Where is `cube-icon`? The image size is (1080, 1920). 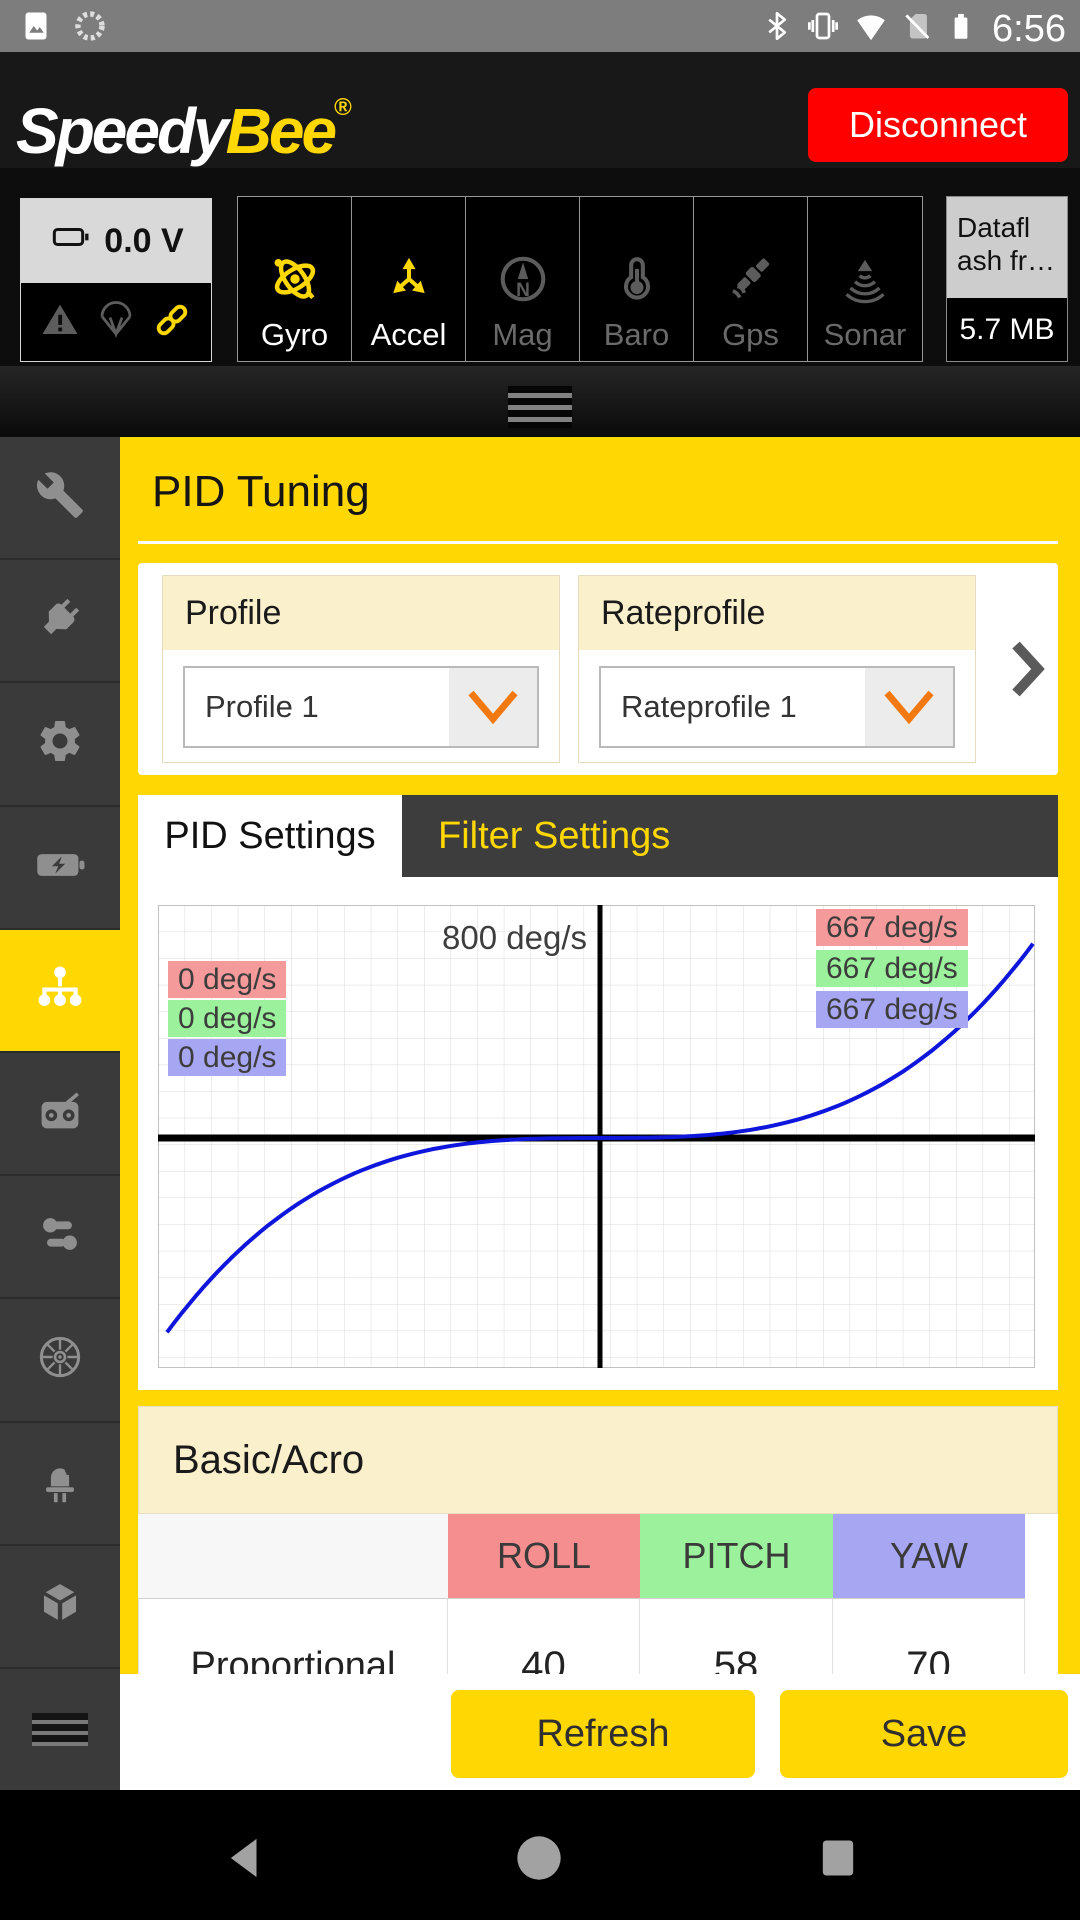
cube-icon is located at coordinates (60, 1606).